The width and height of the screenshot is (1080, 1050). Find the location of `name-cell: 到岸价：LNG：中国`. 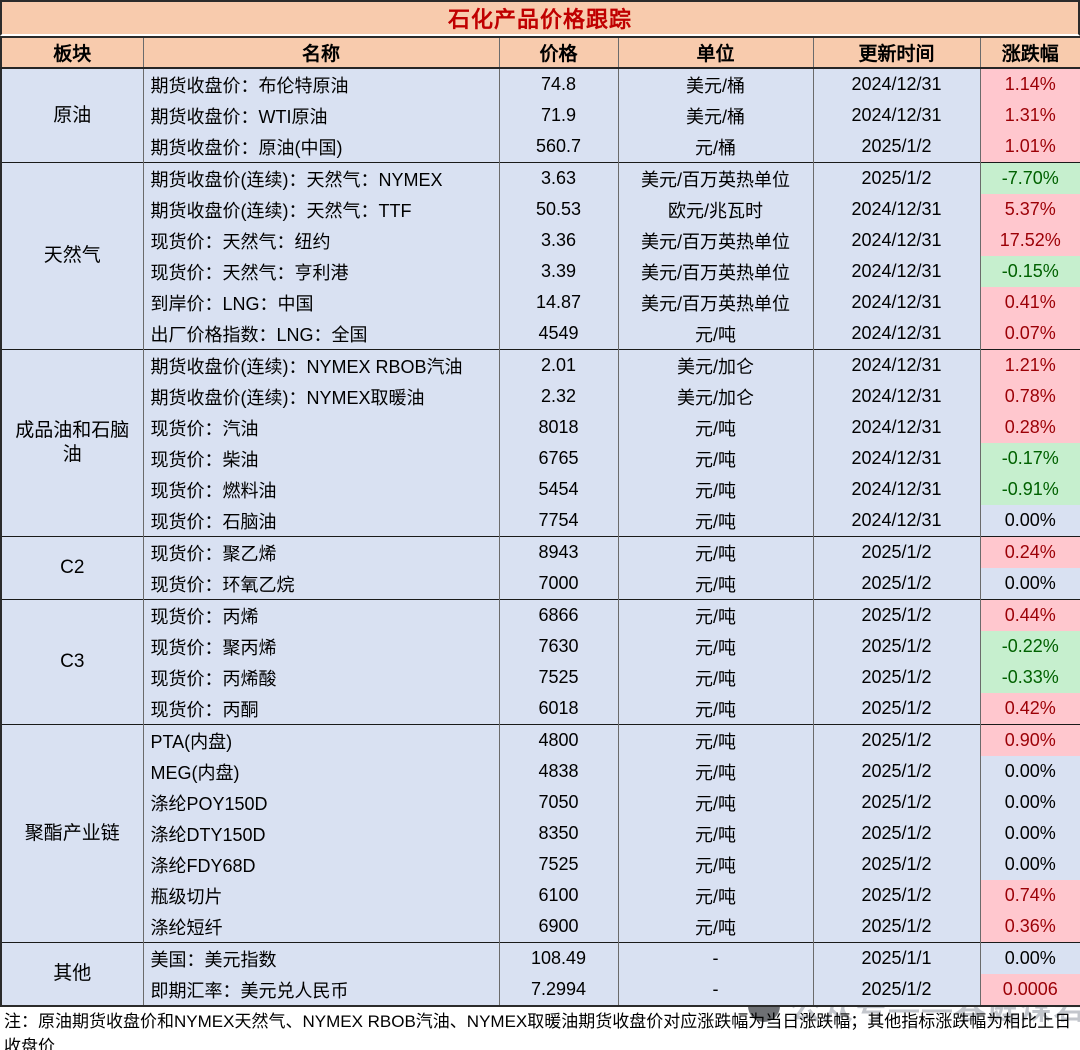

name-cell: 到岸价：LNG：中国 is located at coordinates (321, 302).